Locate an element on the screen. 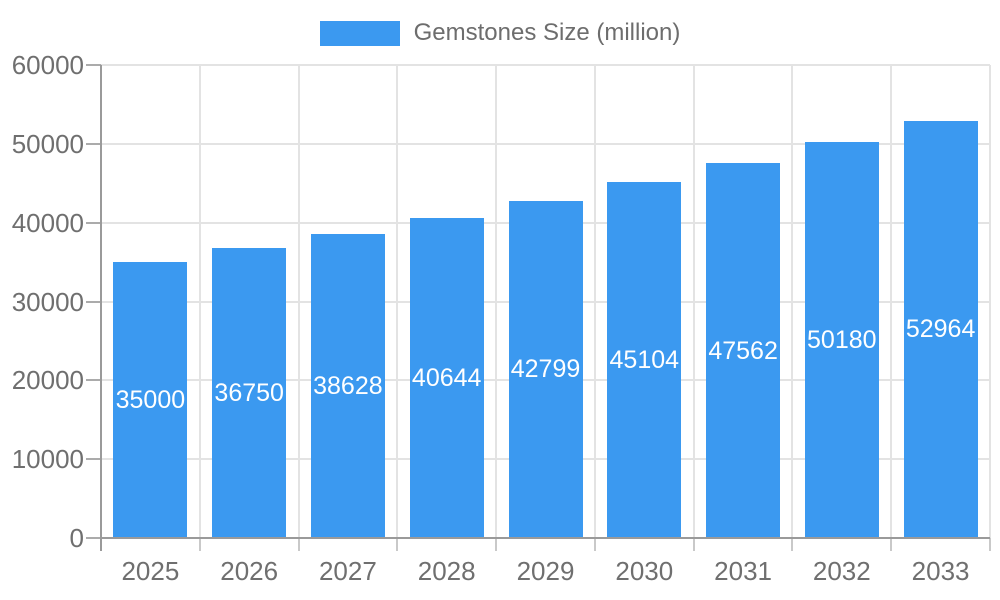  bar-2027 is located at coordinates (347, 385).